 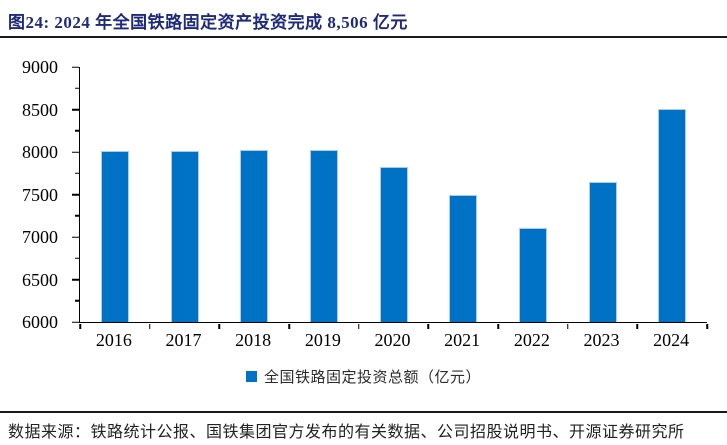 I want to click on bar-2020, so click(x=393, y=244).